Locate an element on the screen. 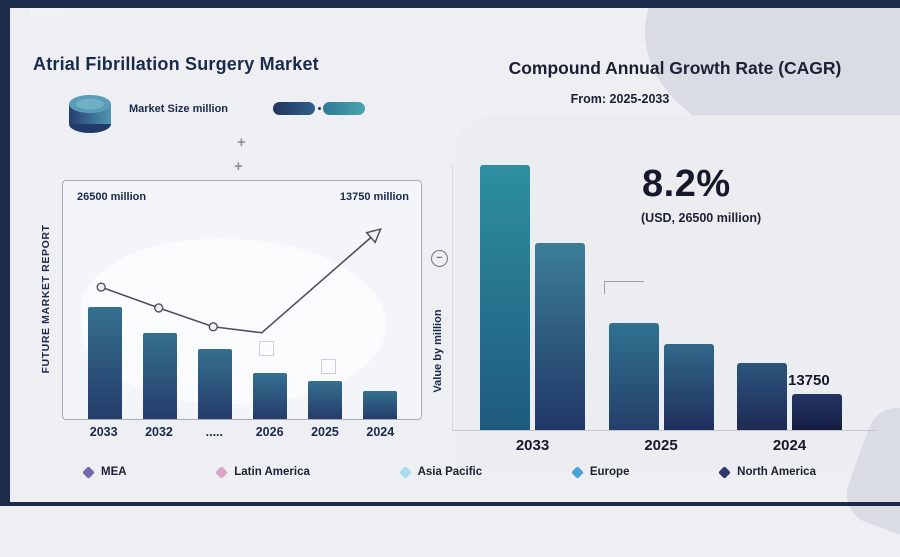  market-size-bar-2025 is located at coordinates (324, 400).